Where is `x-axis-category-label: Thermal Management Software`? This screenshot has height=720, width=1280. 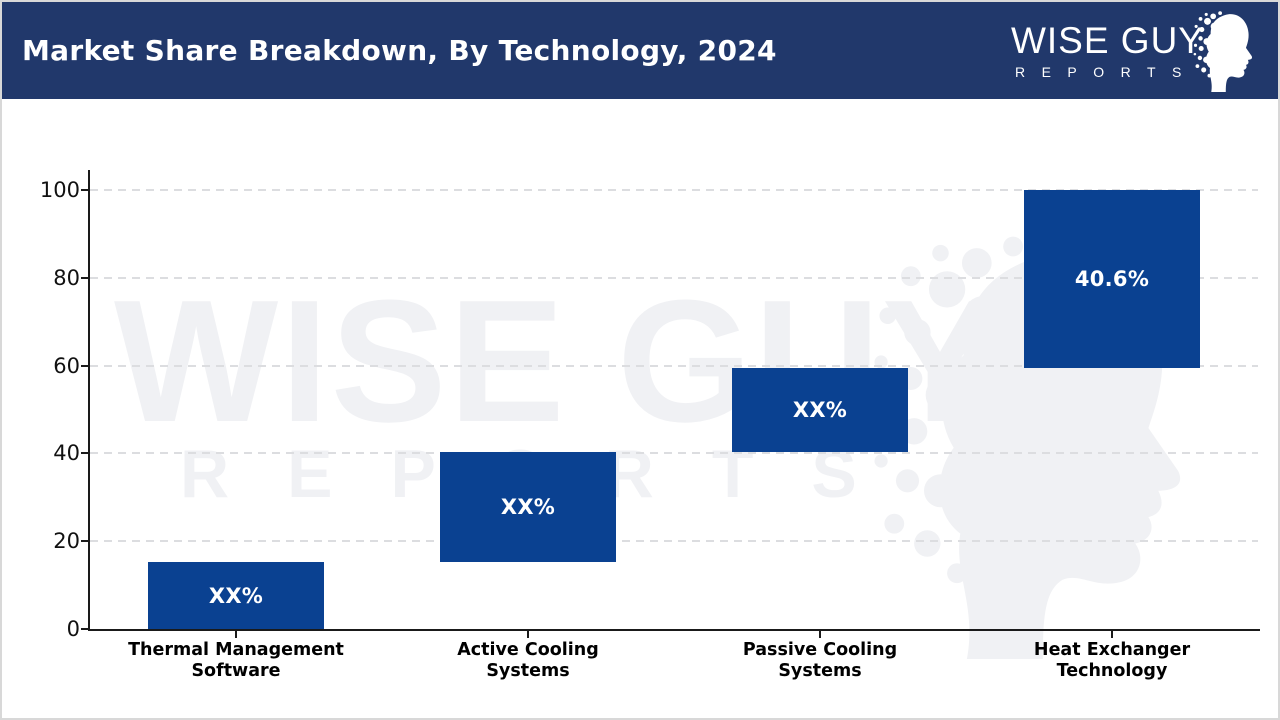
x-axis-category-label: Thermal Management Software is located at coordinates (236, 661).